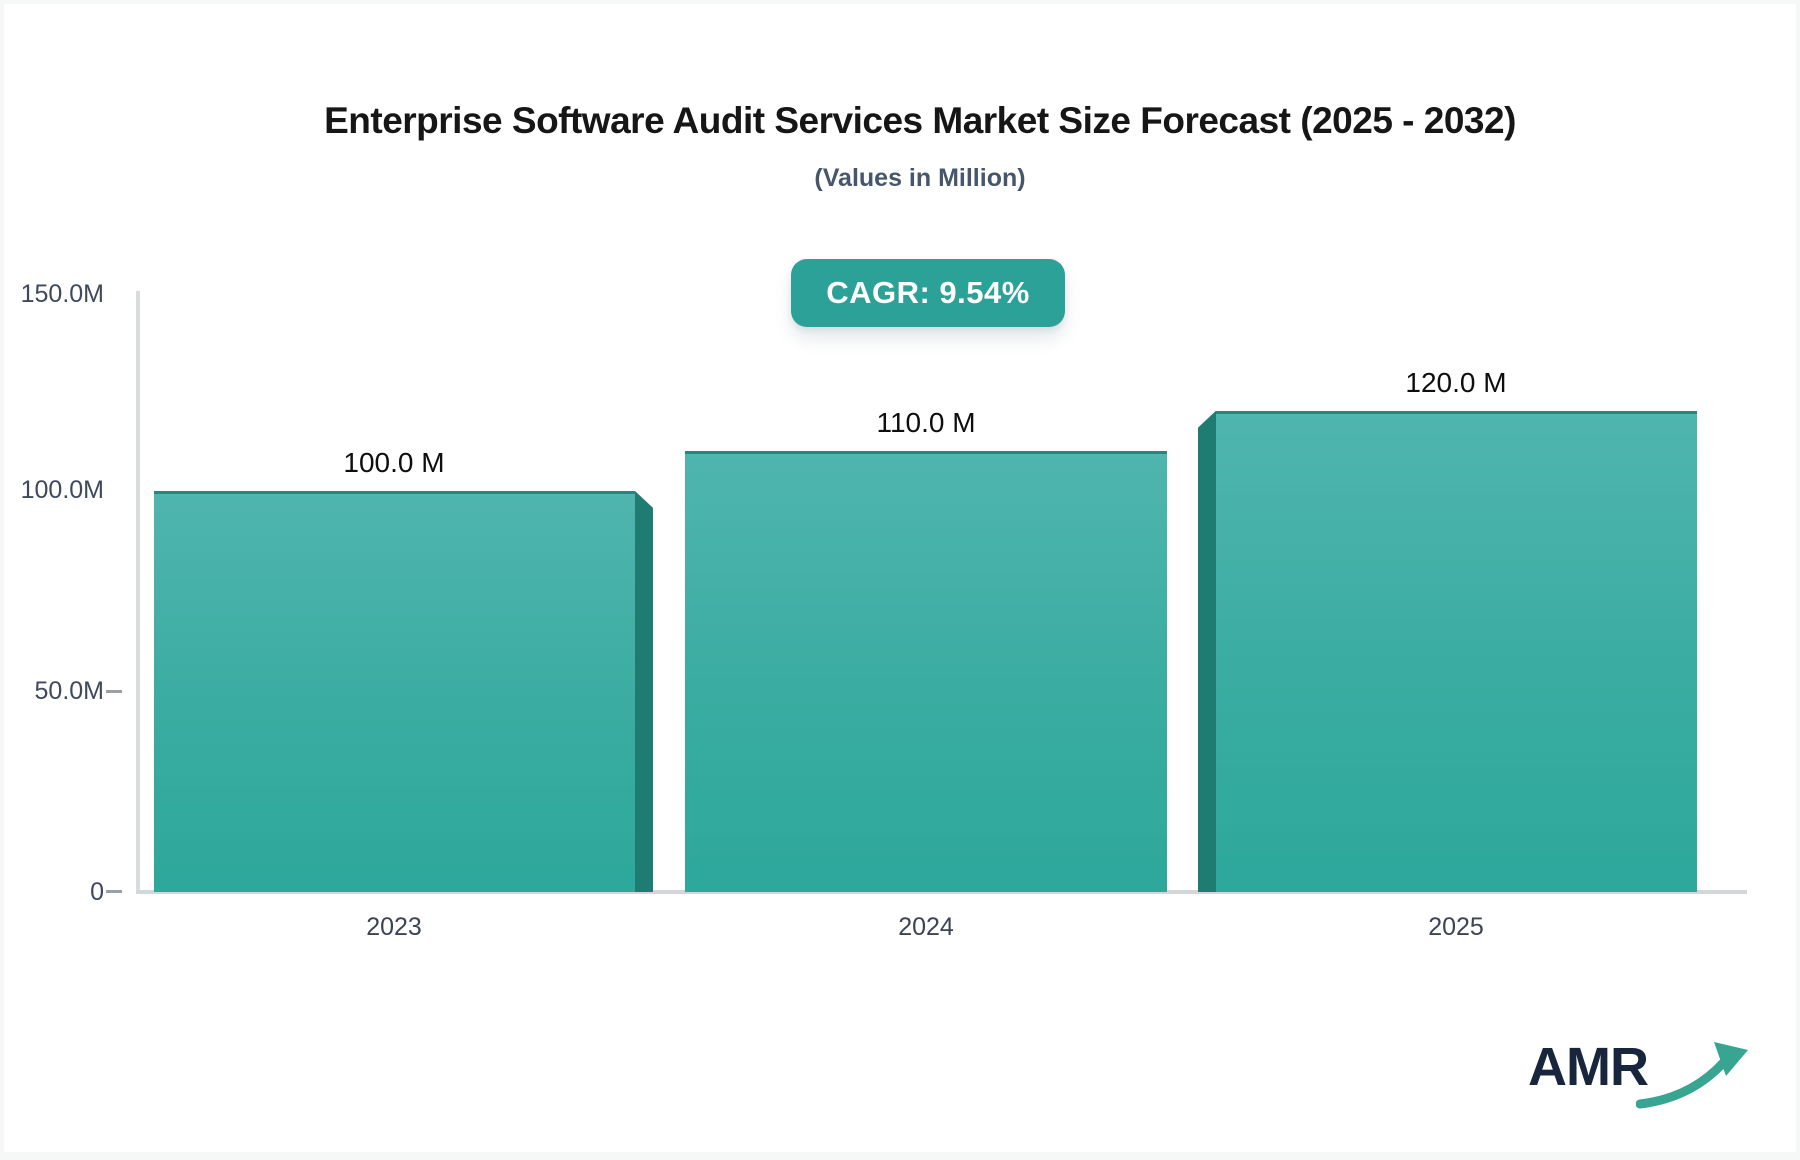 This screenshot has height=1160, width=1800. Describe the element at coordinates (62, 490) in the screenshot. I see `y-tick-label-100: 100.0M` at that location.